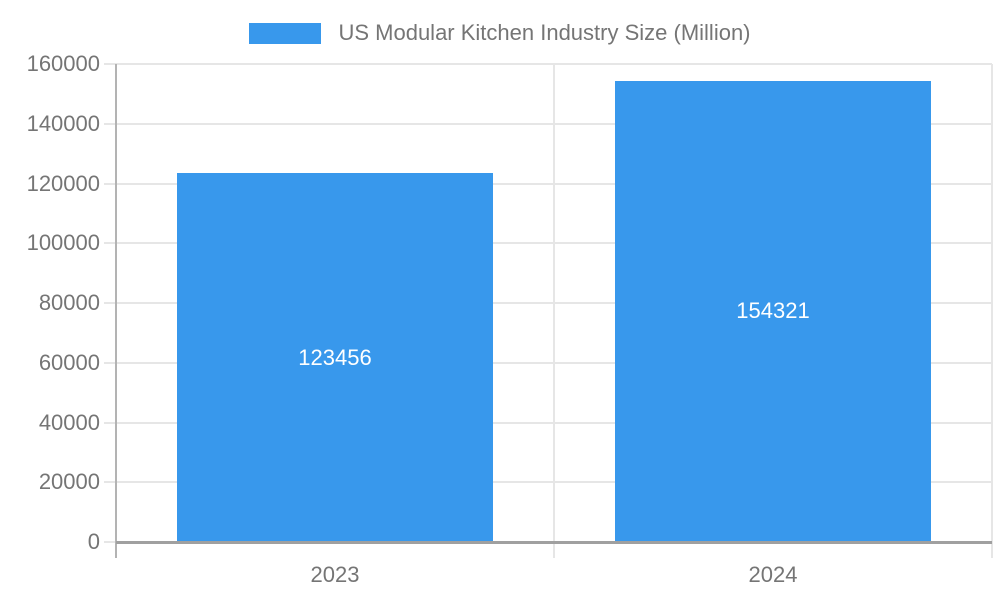 The width and height of the screenshot is (1000, 600). What do you see at coordinates (63, 243) in the screenshot?
I see `y-axis-tick-label: 100000` at bounding box center [63, 243].